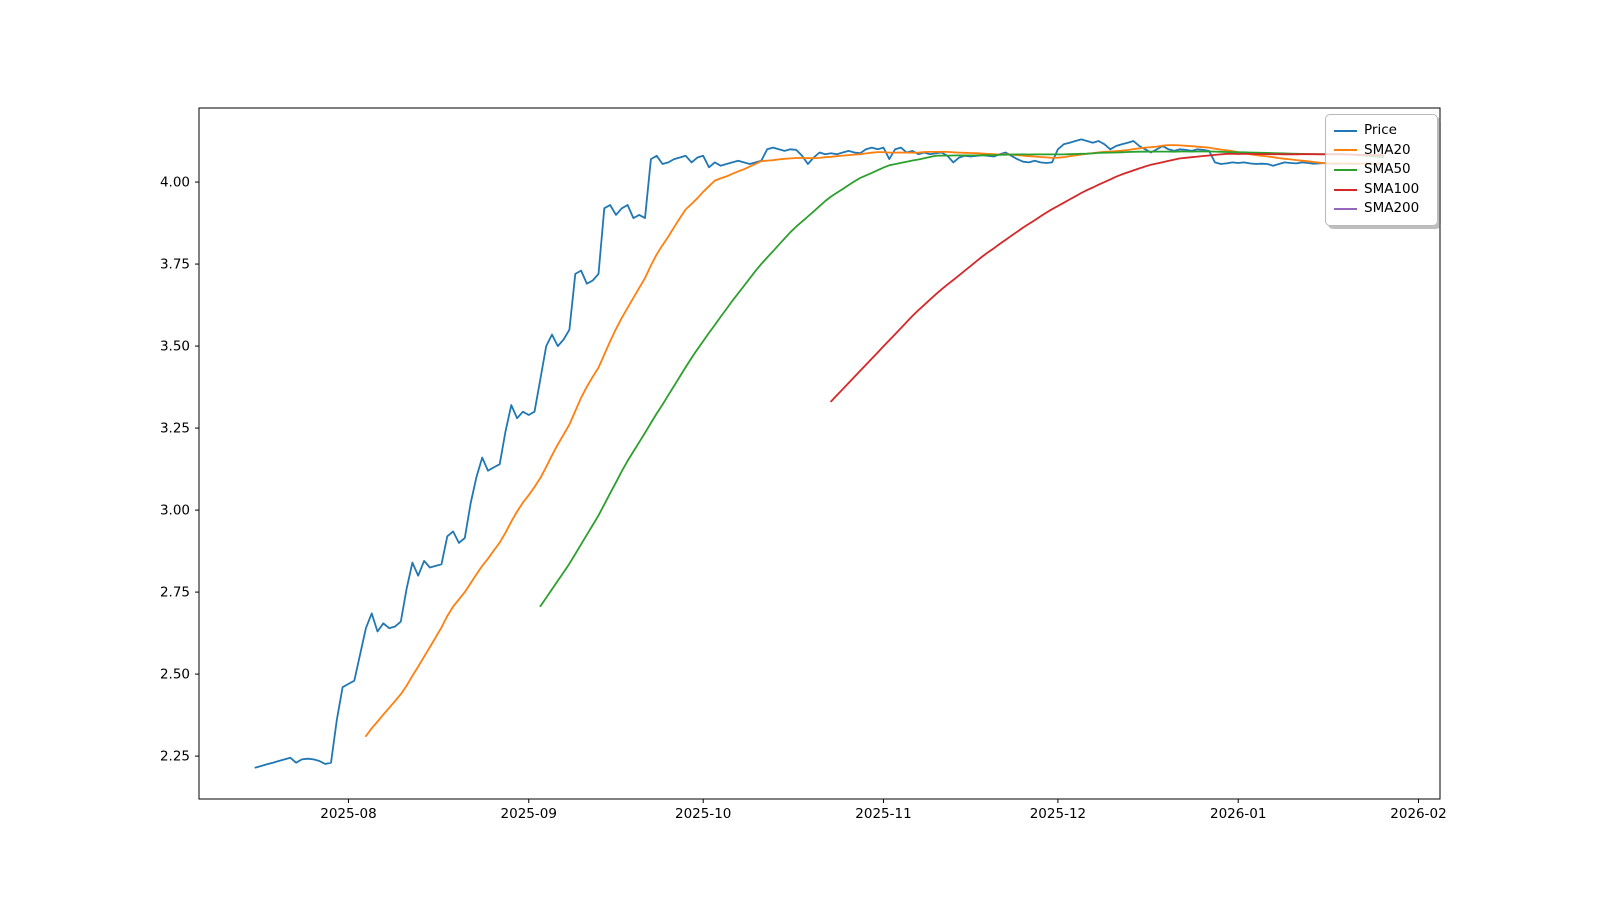  What do you see at coordinates (703, 814) in the screenshot?
I see `x-tick-label: 2025-10` at bounding box center [703, 814].